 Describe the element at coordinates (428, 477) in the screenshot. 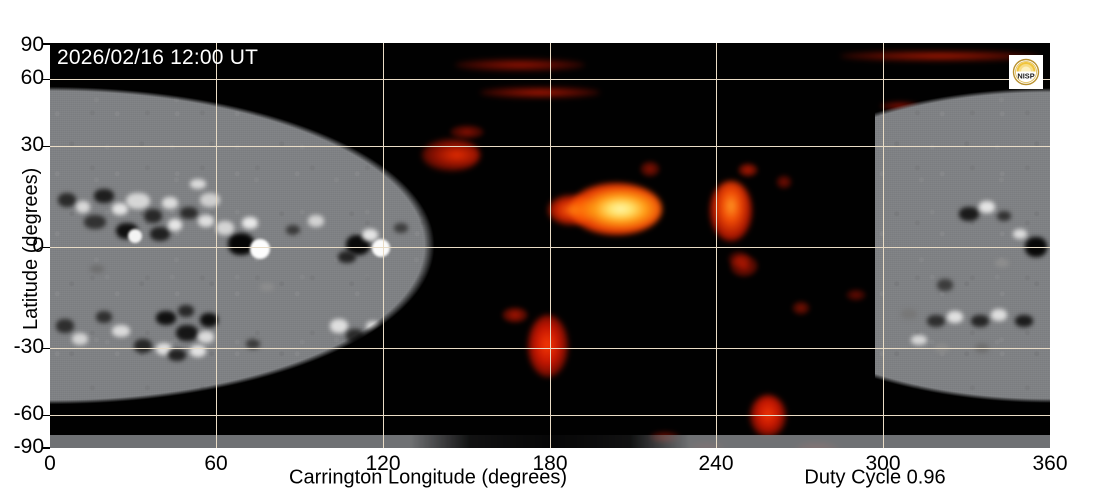

I see `x-axis-label: Carrington Longitude (degrees)` at that location.